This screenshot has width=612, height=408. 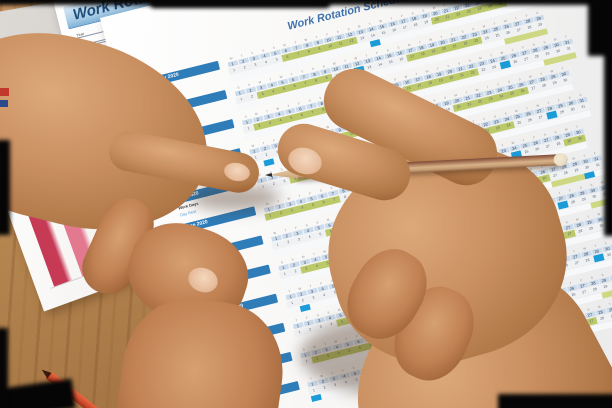 What do you see at coordinates (240, 4) in the screenshot?
I see `vignette-top-notch` at bounding box center [240, 4].